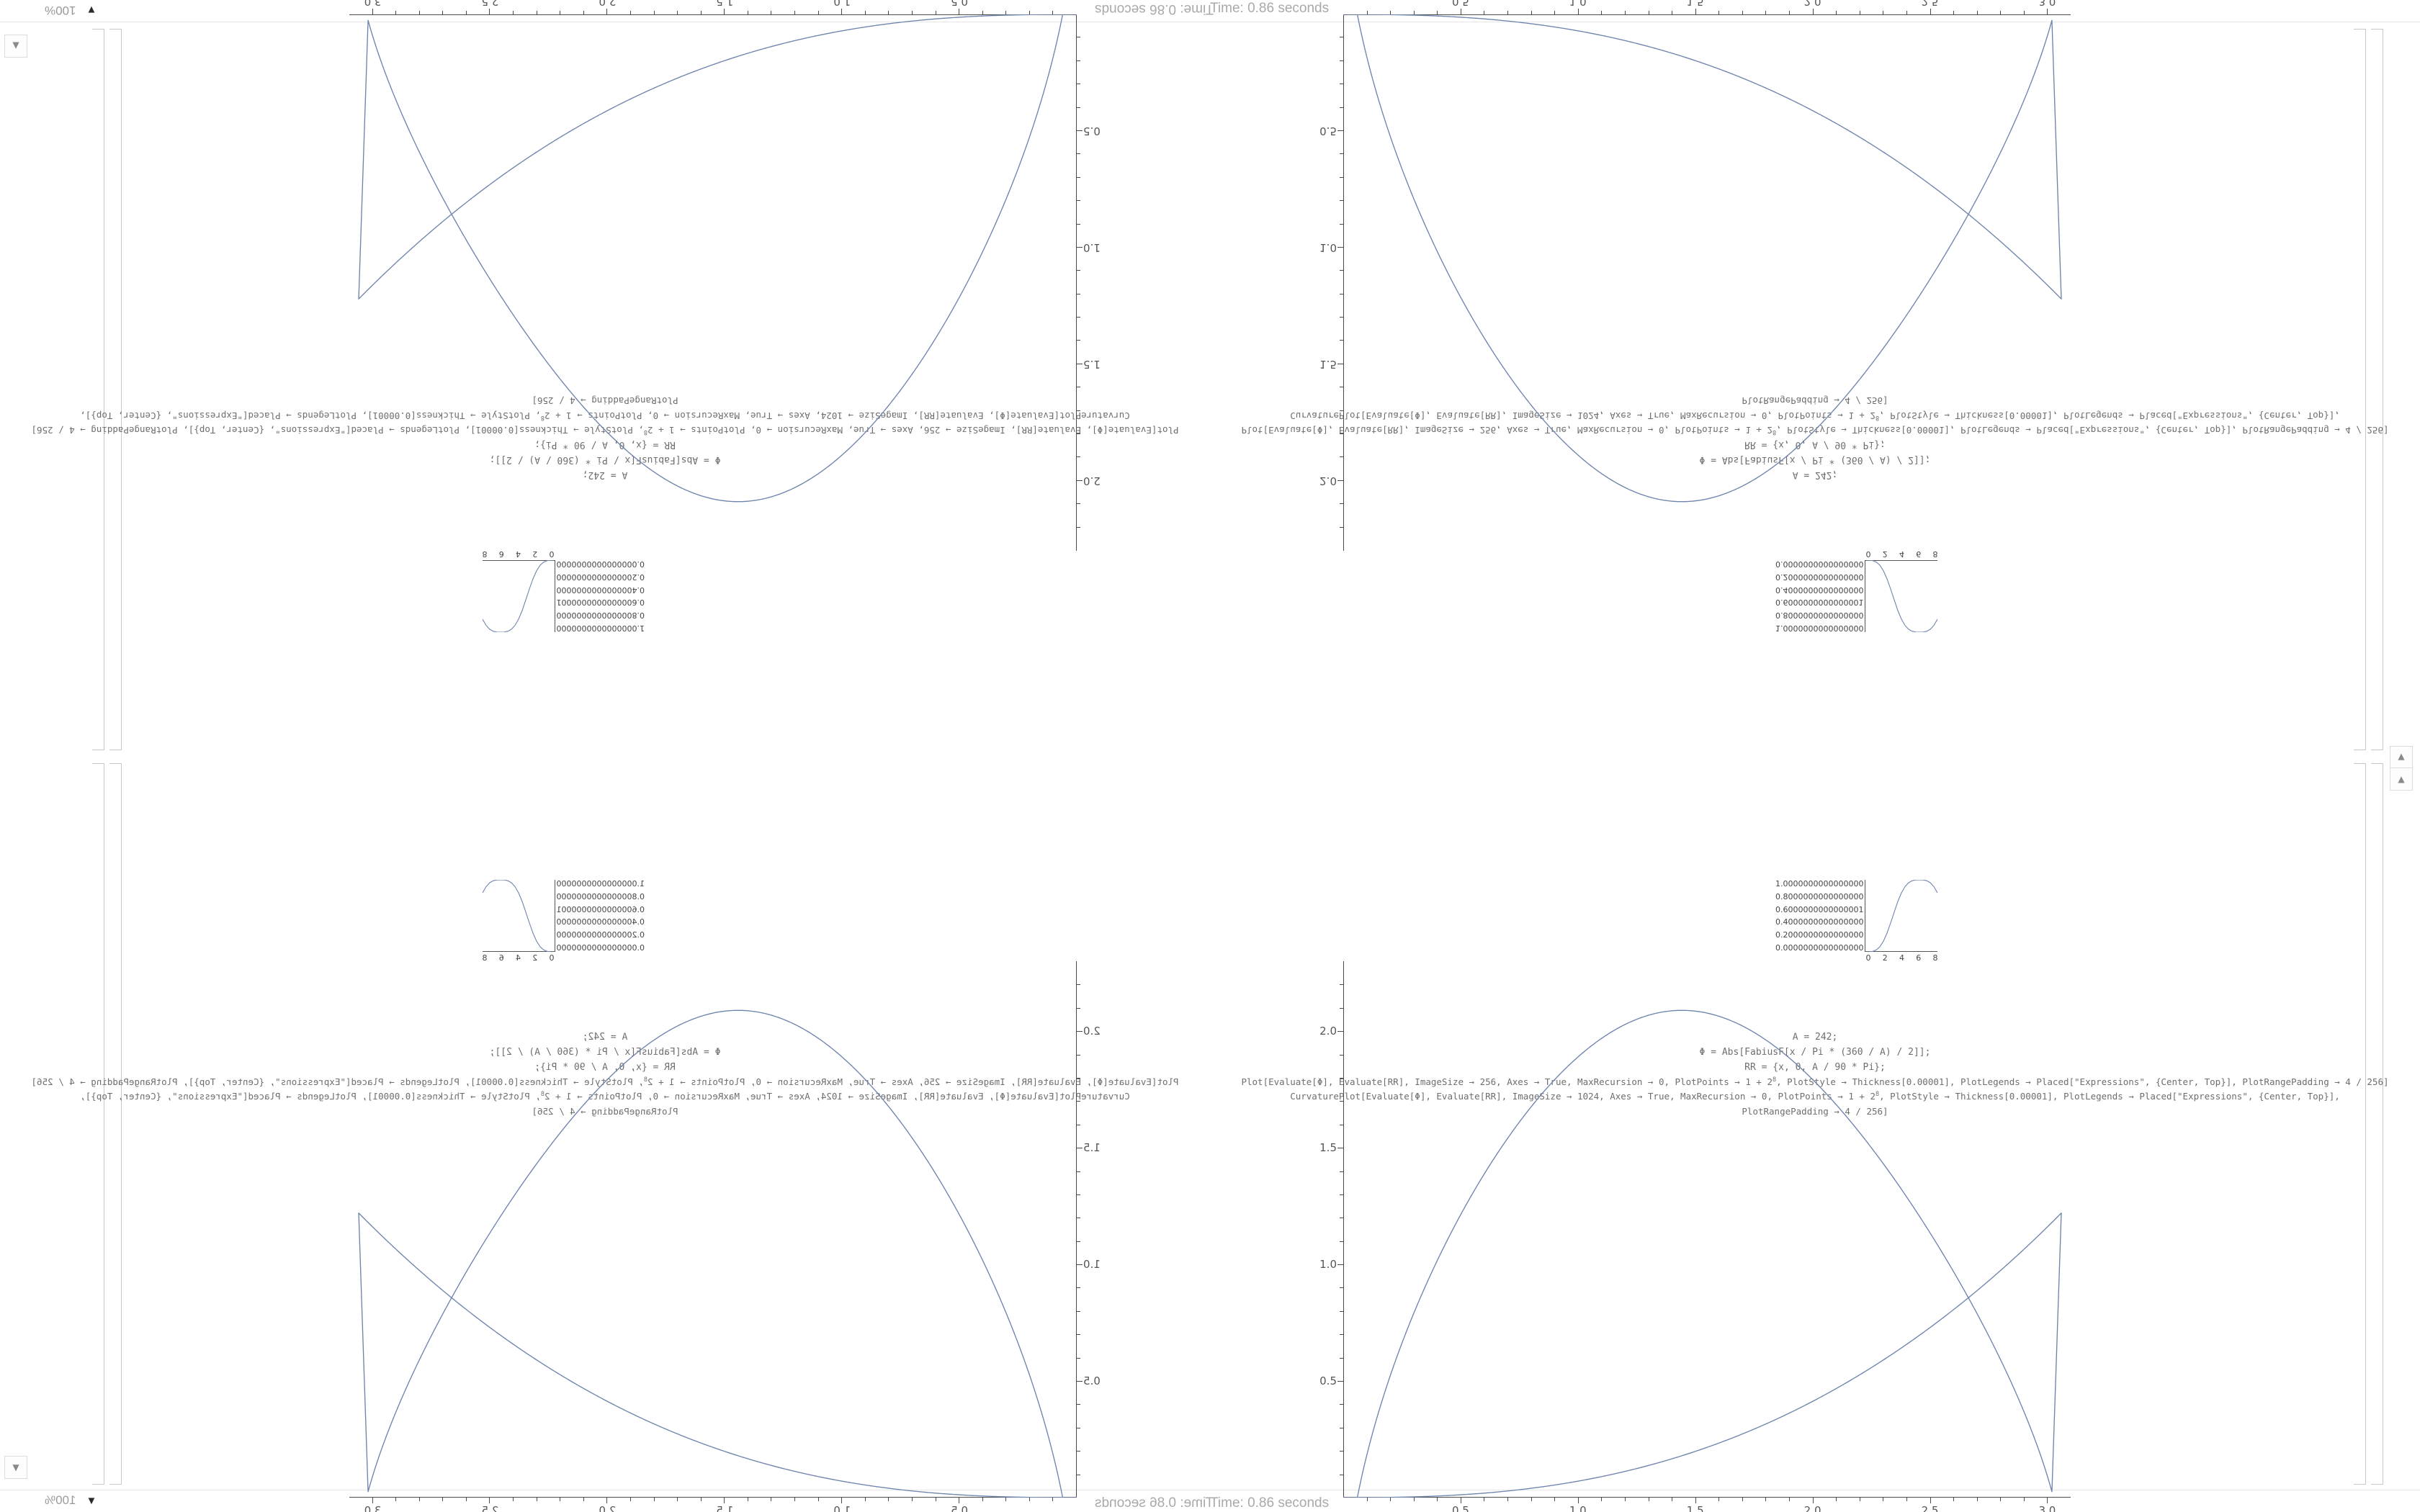 The image size is (2420, 1512). Describe the element at coordinates (1815, 1111) in the screenshot. I see `code-line: PlotRangePadding → 4 / 256]` at that location.